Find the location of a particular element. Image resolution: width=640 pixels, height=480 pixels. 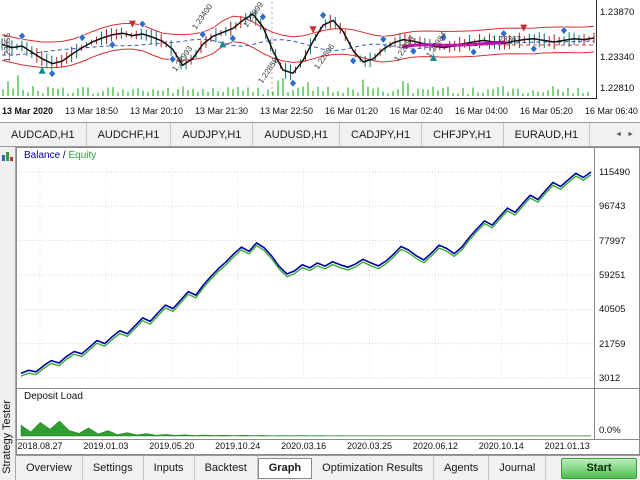

tab-inputs: Inputs is located at coordinates (169, 468).